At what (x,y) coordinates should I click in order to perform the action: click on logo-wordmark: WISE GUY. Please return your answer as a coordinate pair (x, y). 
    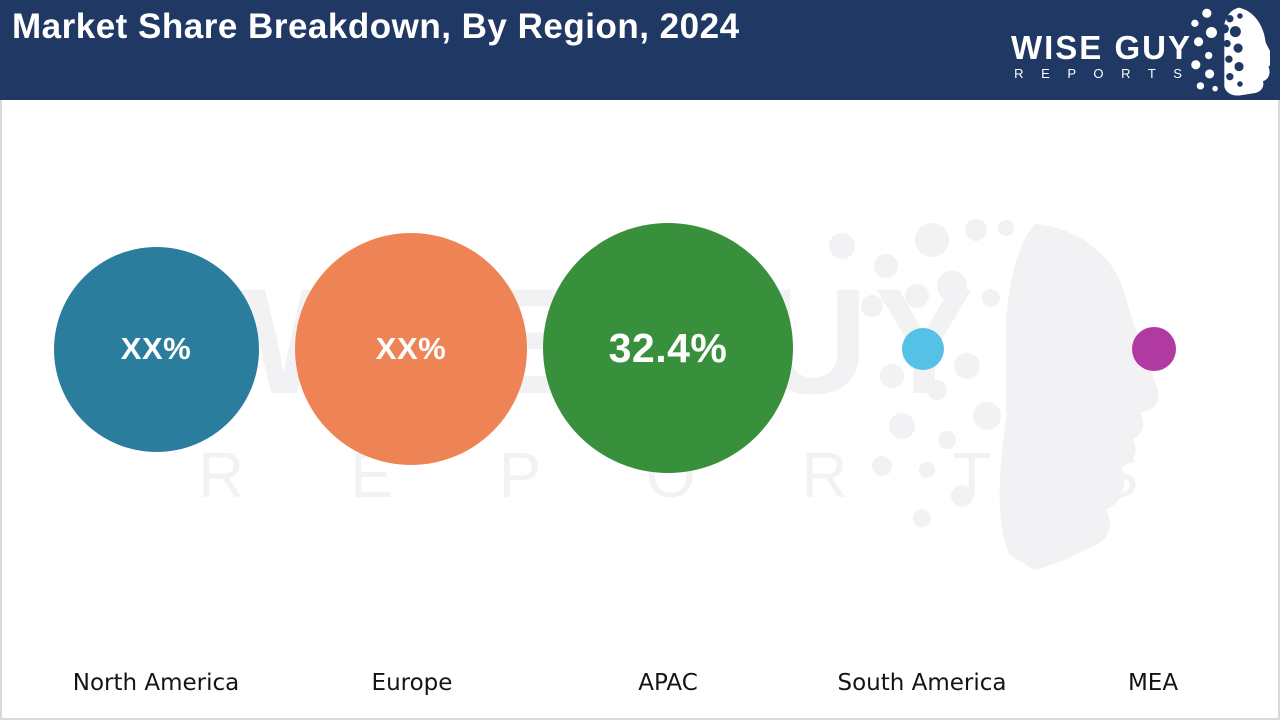
    Looking at the image, I should click on (1101, 47).